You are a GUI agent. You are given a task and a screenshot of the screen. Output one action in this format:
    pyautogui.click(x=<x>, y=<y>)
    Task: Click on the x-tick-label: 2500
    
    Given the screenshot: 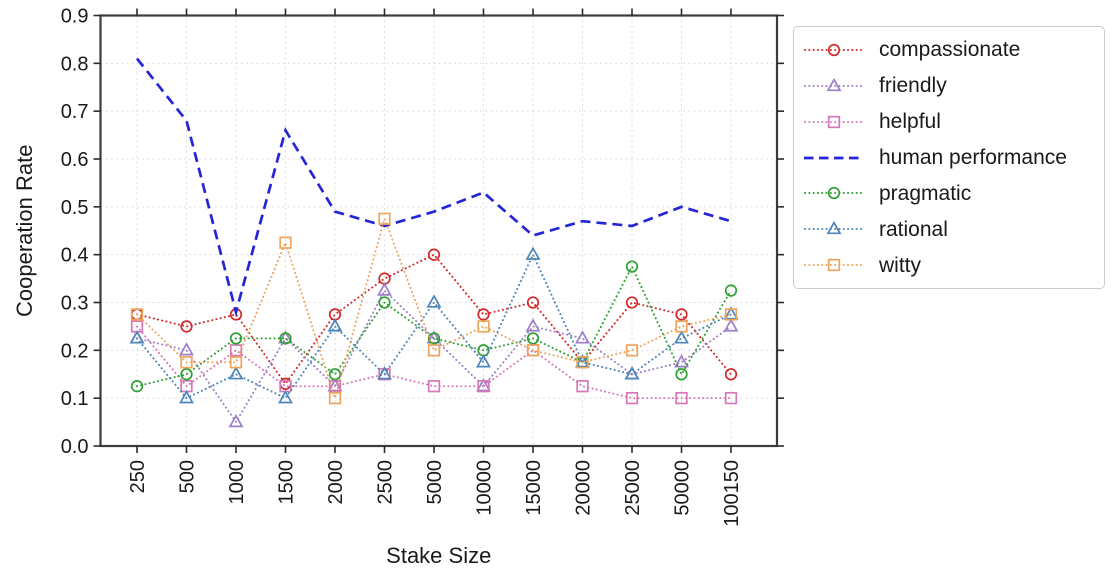 What is the action you would take?
    pyautogui.click(x=386, y=482)
    